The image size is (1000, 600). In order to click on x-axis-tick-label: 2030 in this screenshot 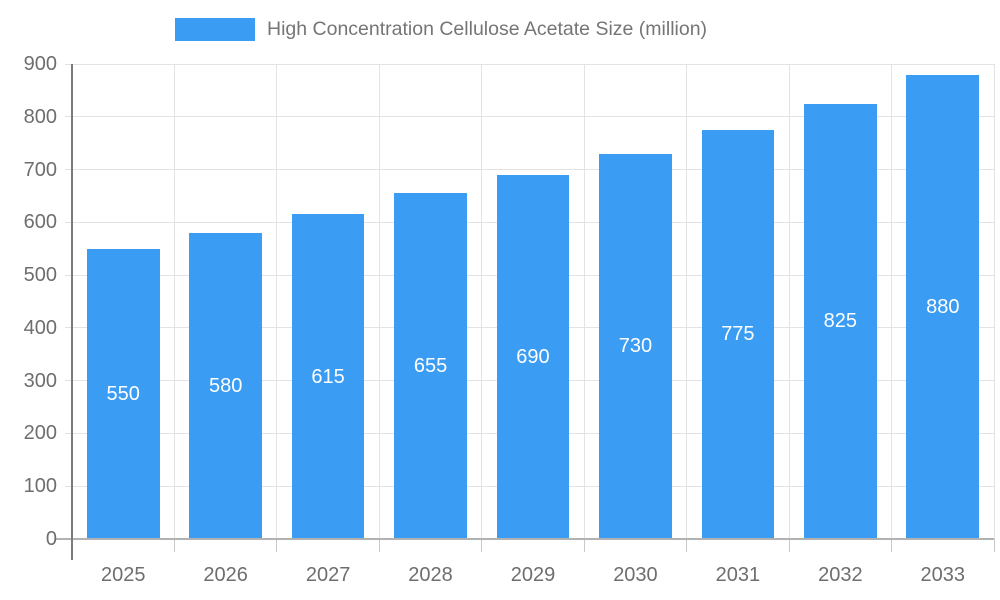, I will do `click(635, 575)`.